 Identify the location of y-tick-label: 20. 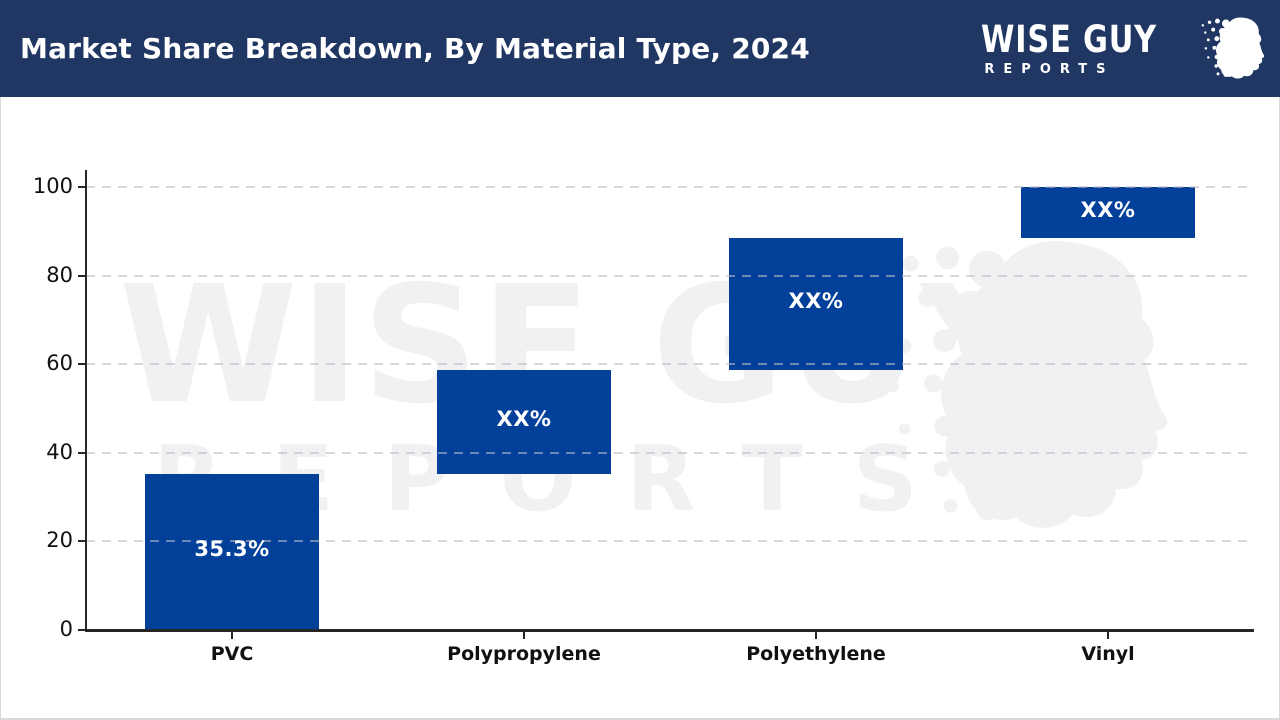
(59, 540).